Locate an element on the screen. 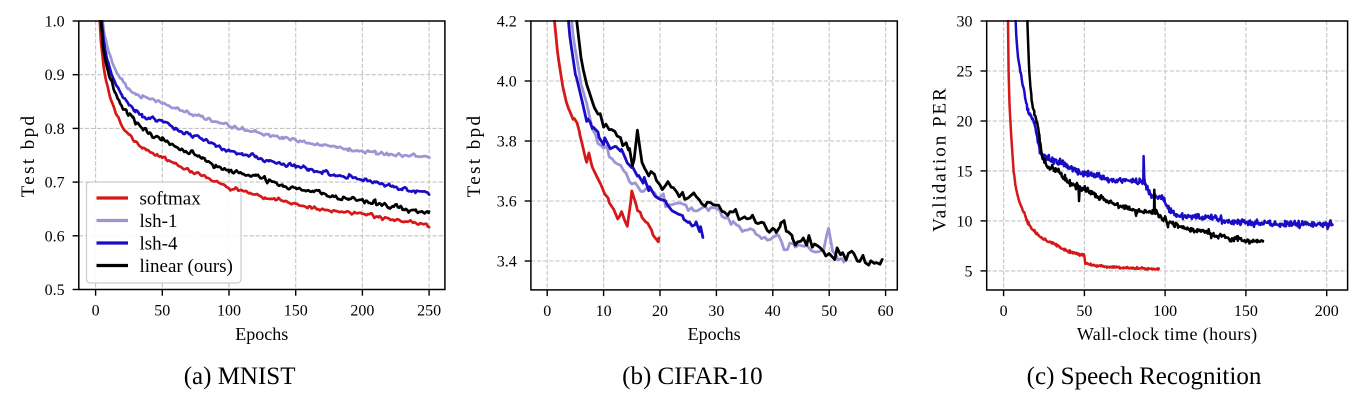 The image size is (1357, 408). svg-text: softmax is located at coordinates (171, 199).